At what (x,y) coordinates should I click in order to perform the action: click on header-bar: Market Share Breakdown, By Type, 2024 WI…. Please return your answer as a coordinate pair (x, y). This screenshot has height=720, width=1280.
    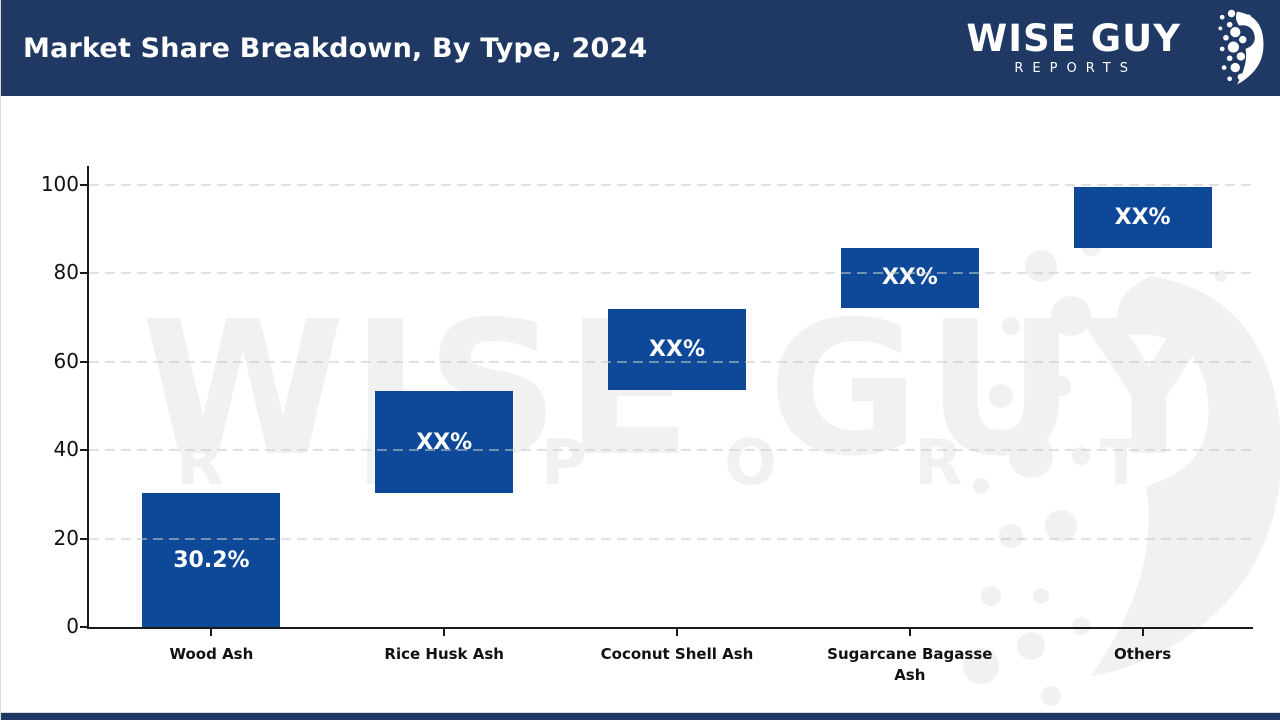
    Looking at the image, I should click on (640, 48).